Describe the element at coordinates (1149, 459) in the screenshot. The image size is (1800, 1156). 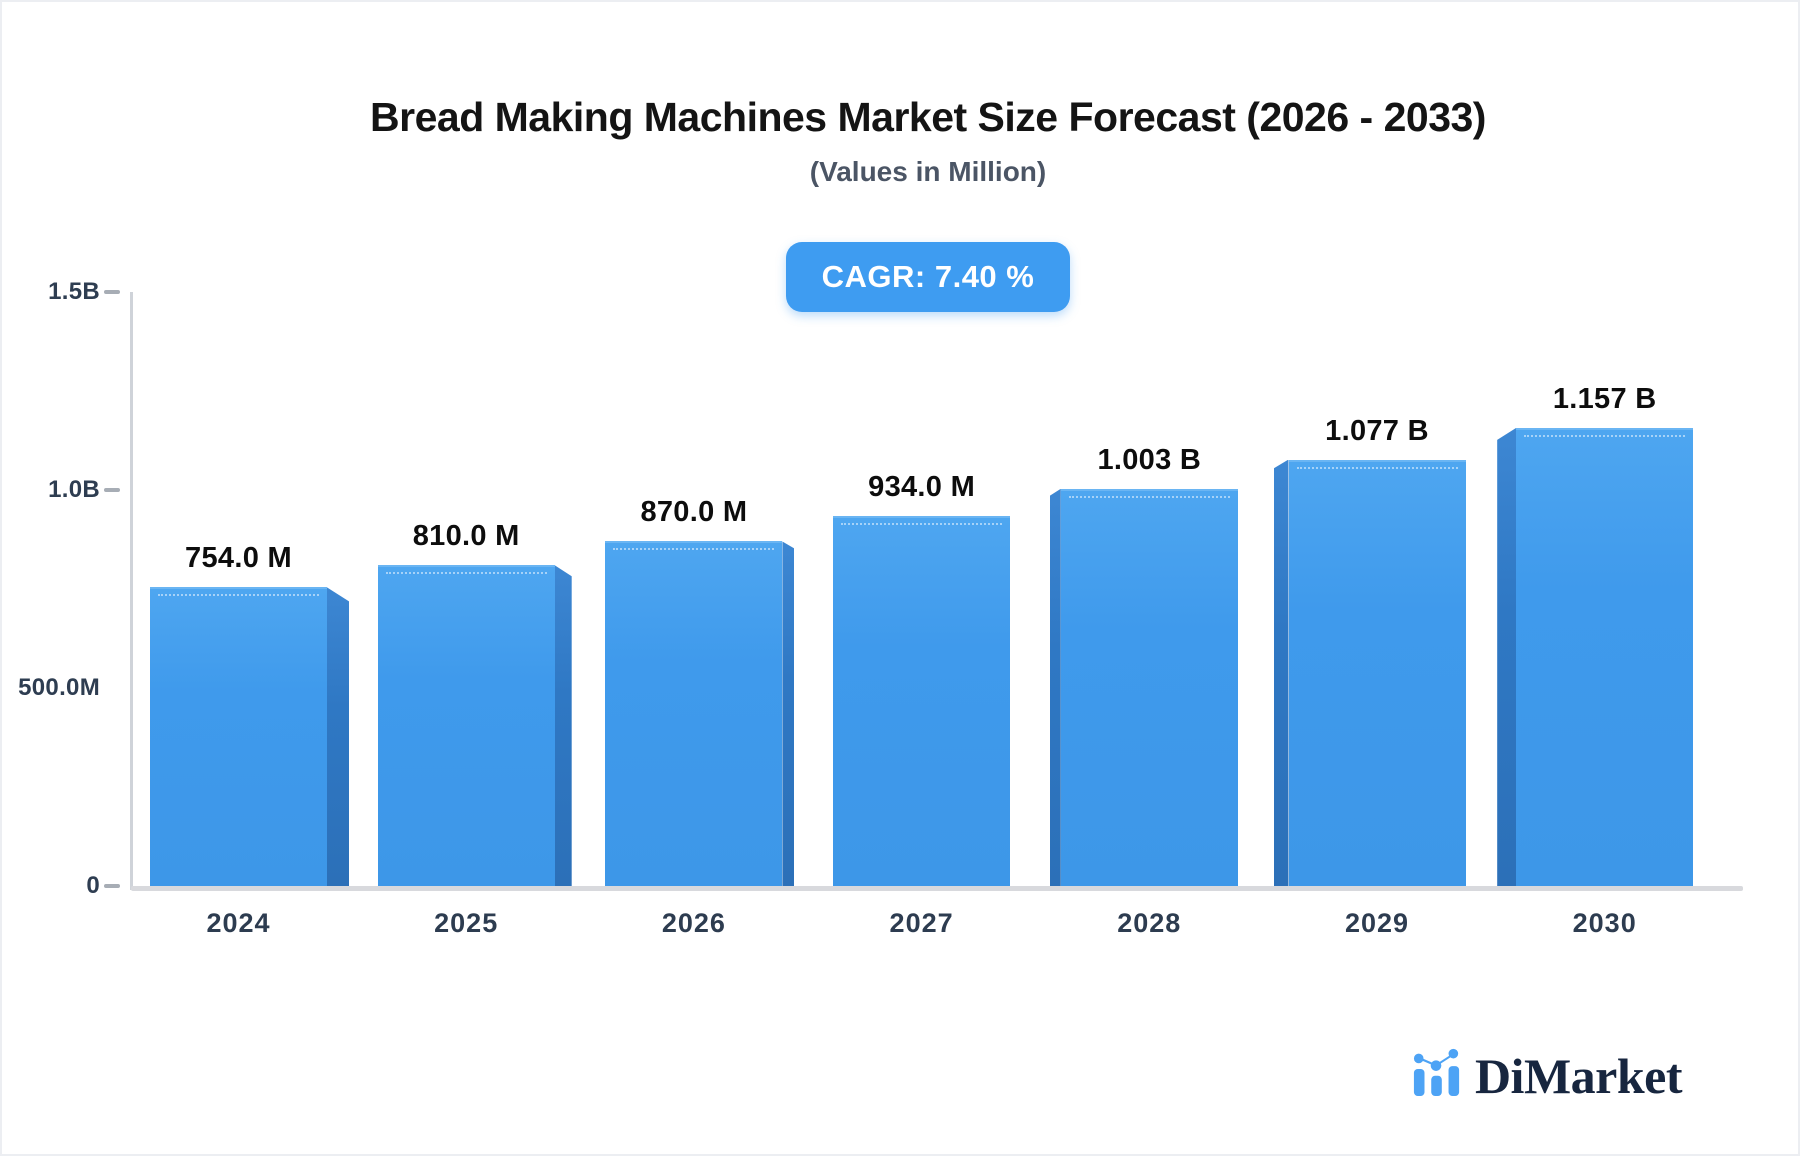
I see `bar-value-label: 1.003 B` at that location.